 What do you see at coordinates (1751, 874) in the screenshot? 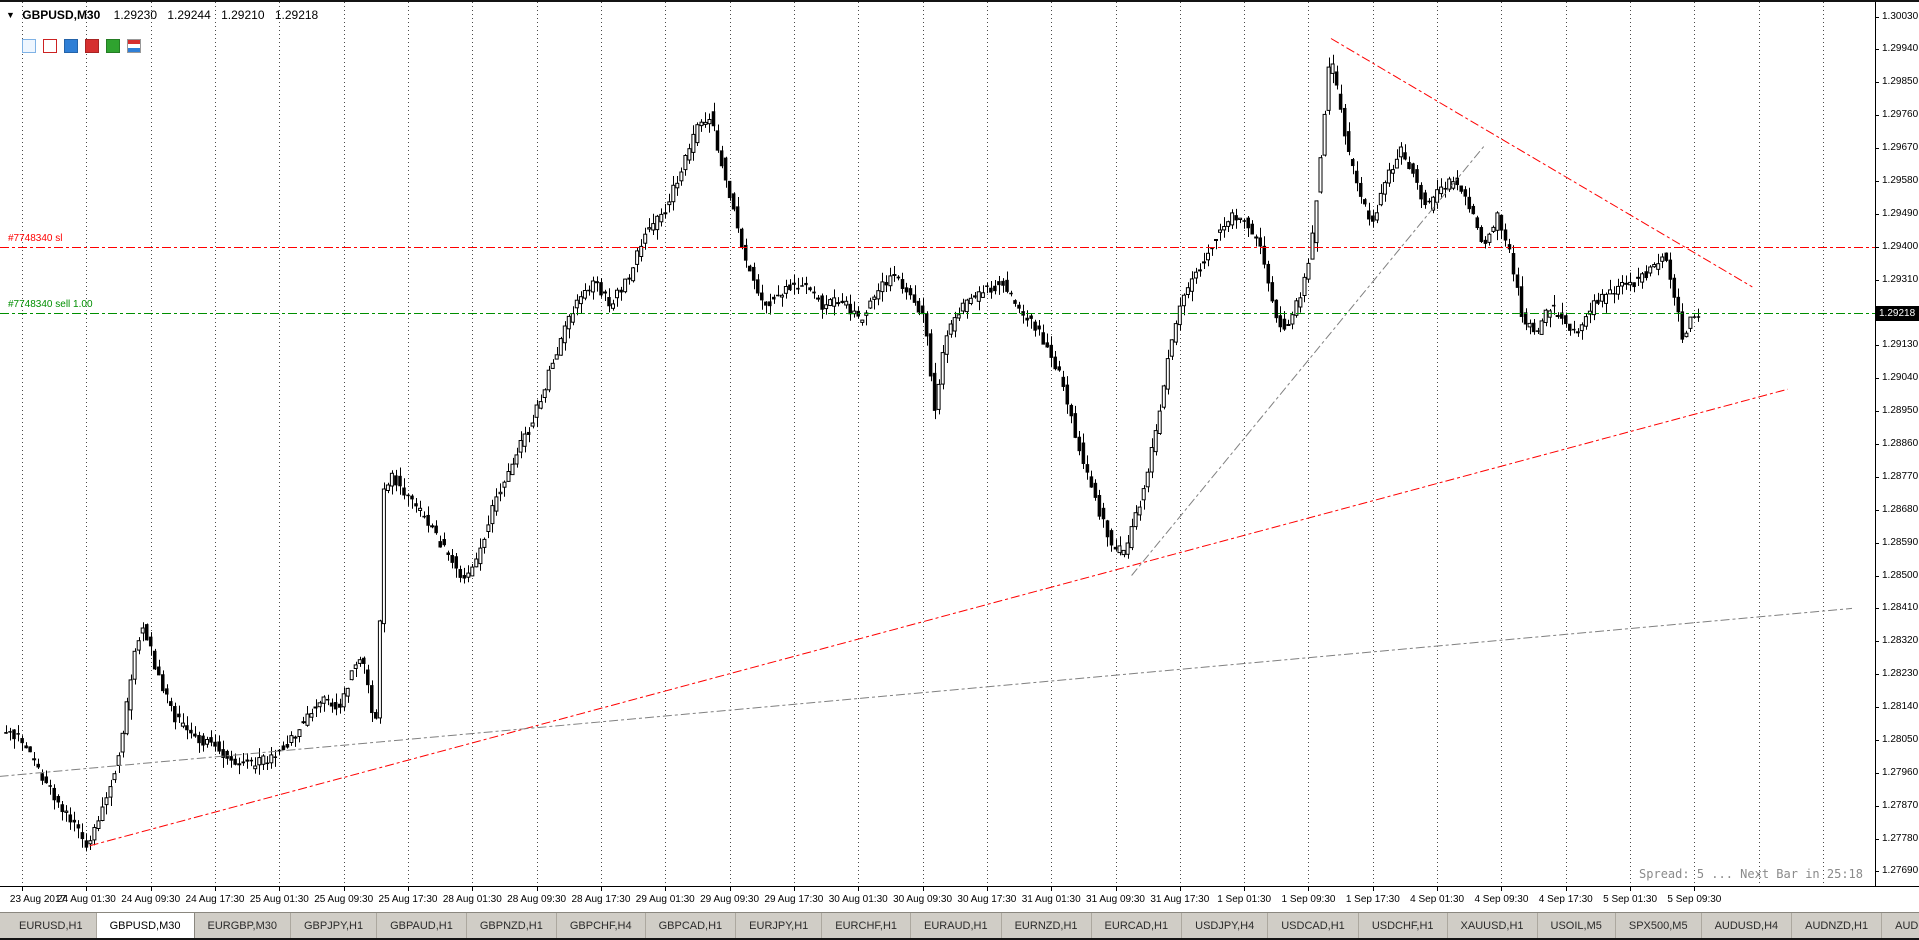
I see `spread-countdown-text: Spread: 5 ... Next Bar in 25:18` at bounding box center [1751, 874].